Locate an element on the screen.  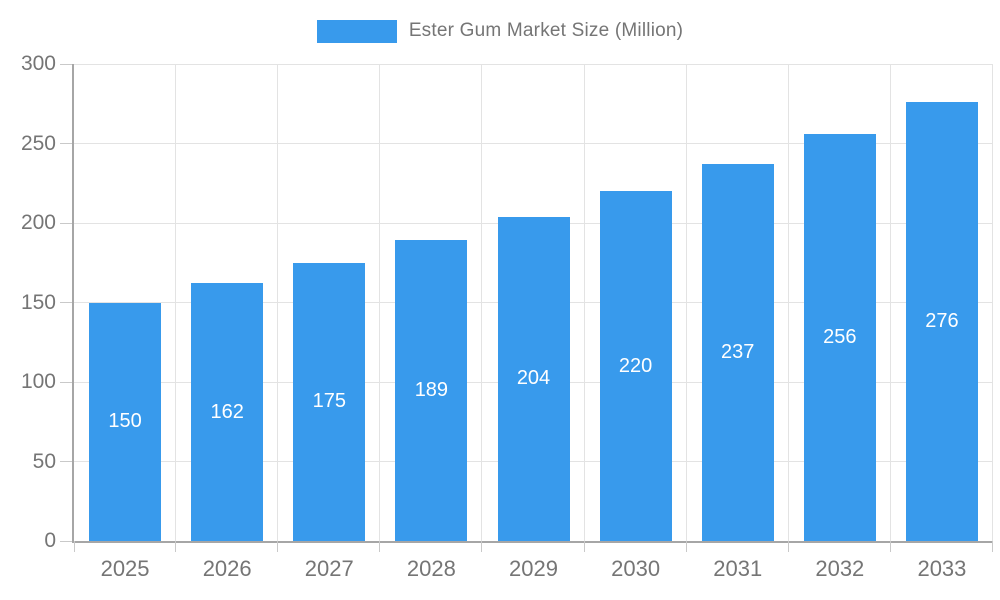
bar-value-label: 175 is located at coordinates (329, 401).